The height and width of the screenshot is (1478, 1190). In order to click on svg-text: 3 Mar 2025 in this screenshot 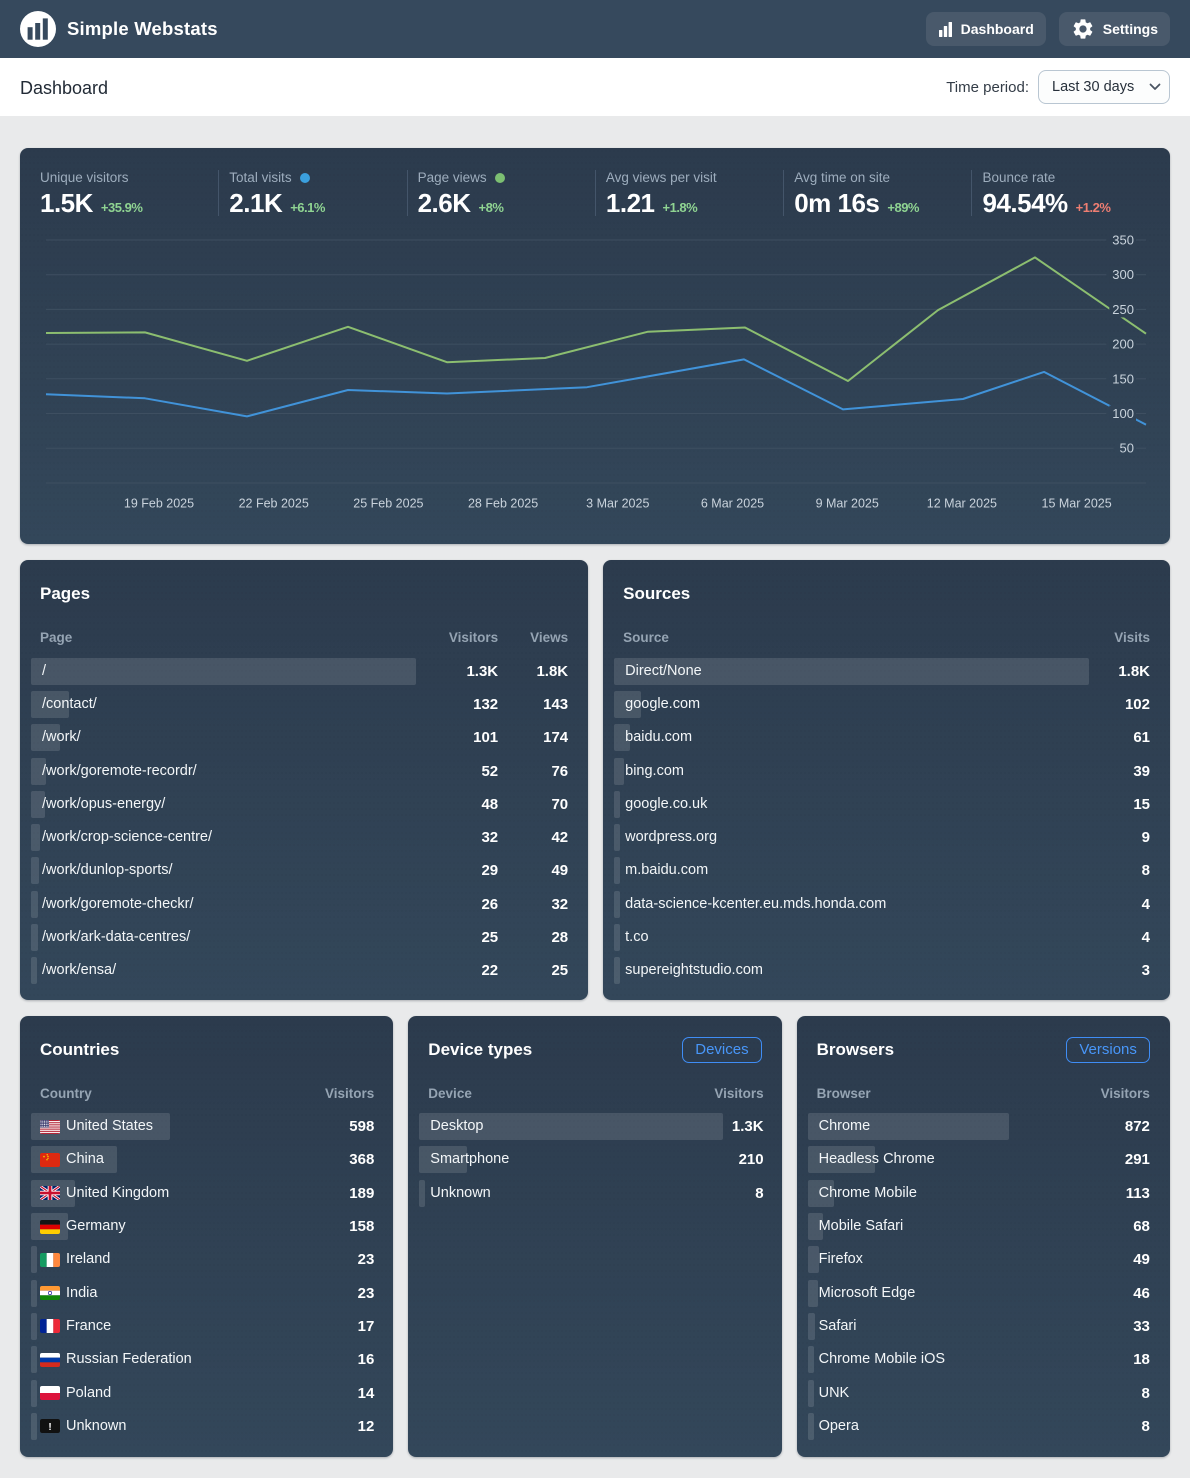, I will do `click(617, 504)`.